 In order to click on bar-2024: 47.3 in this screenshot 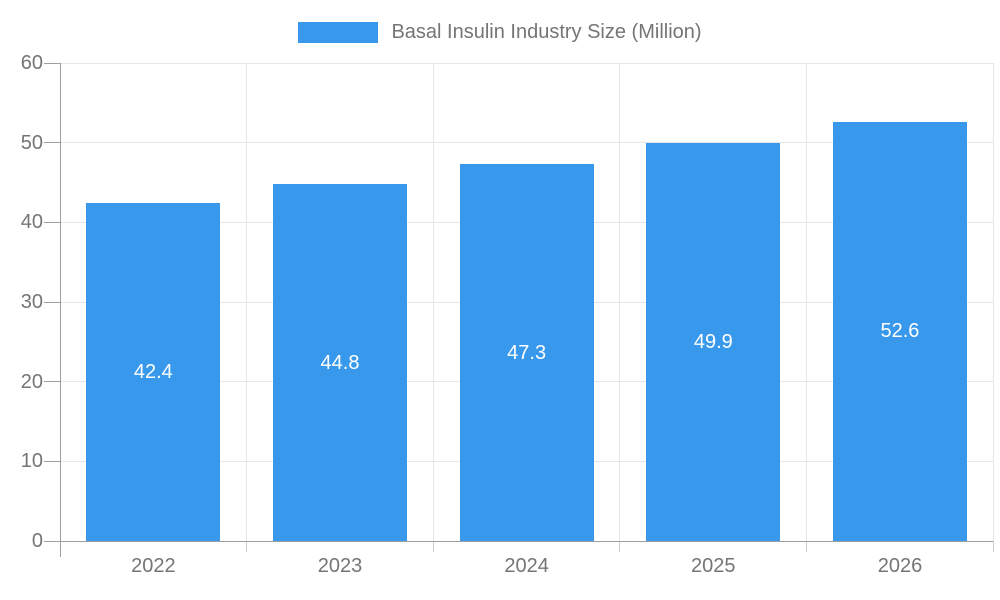, I will do `click(526, 352)`.